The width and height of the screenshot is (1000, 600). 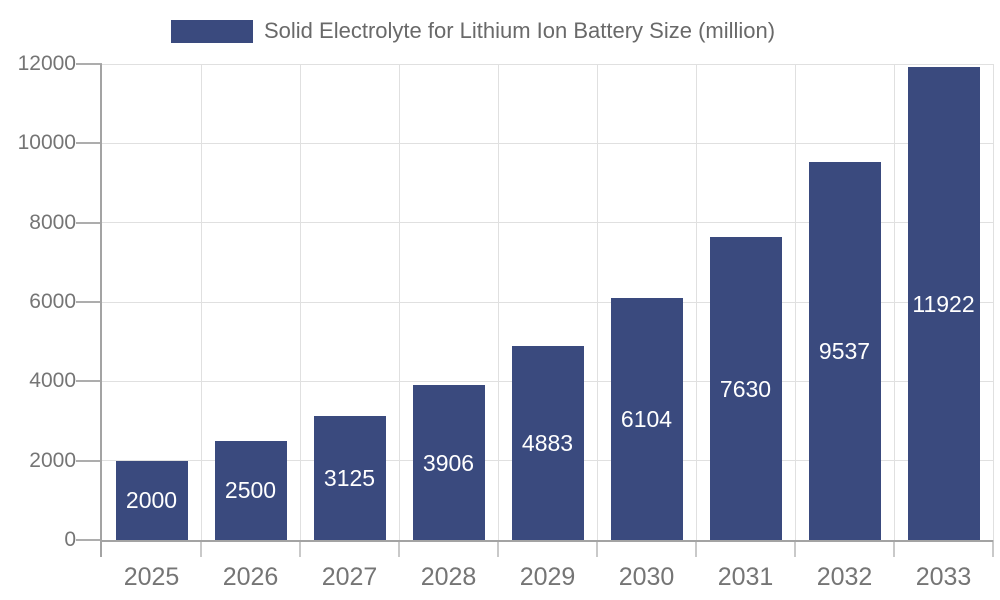 I want to click on y-axis-line, so click(x=101, y=310).